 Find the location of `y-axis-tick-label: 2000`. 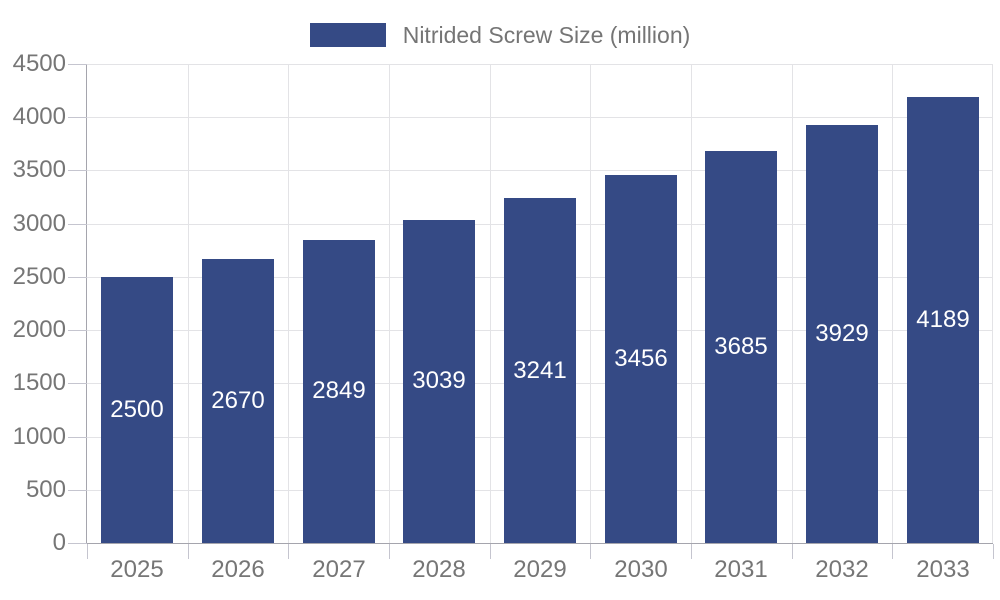

y-axis-tick-label: 2000 is located at coordinates (39, 329).